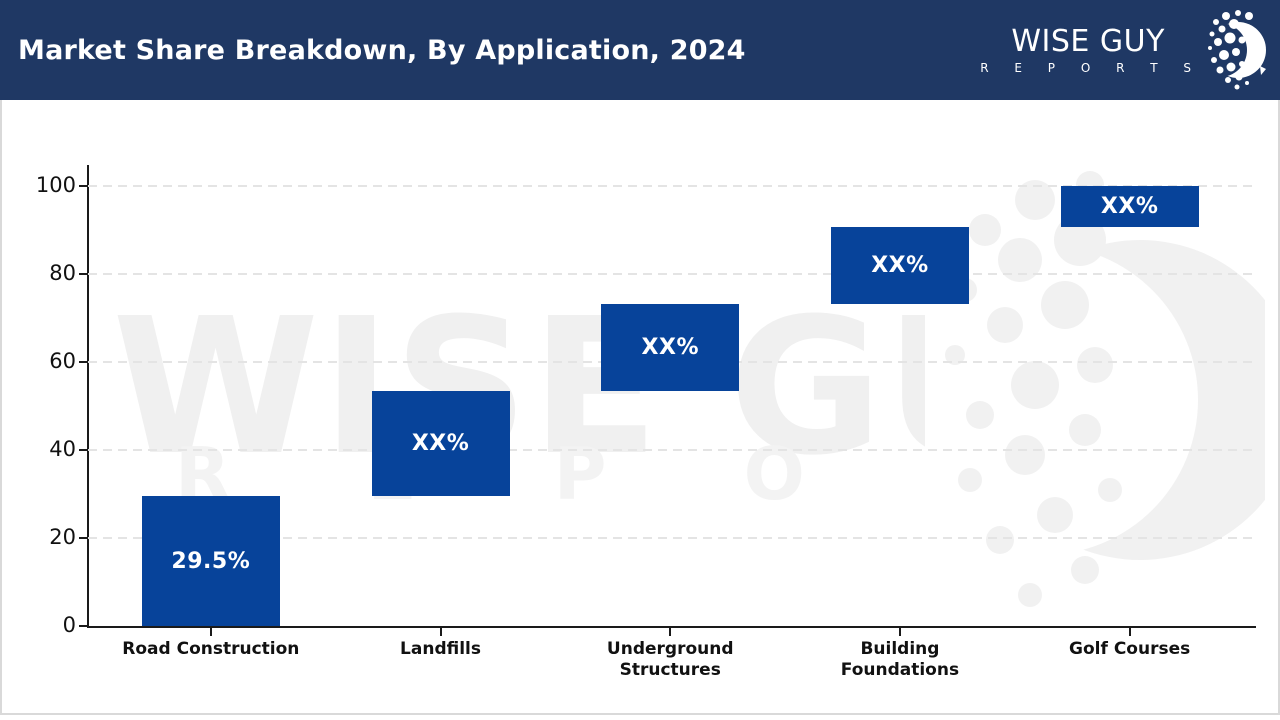  What do you see at coordinates (1237, 50) in the screenshot?
I see `logo-face-icon` at bounding box center [1237, 50].